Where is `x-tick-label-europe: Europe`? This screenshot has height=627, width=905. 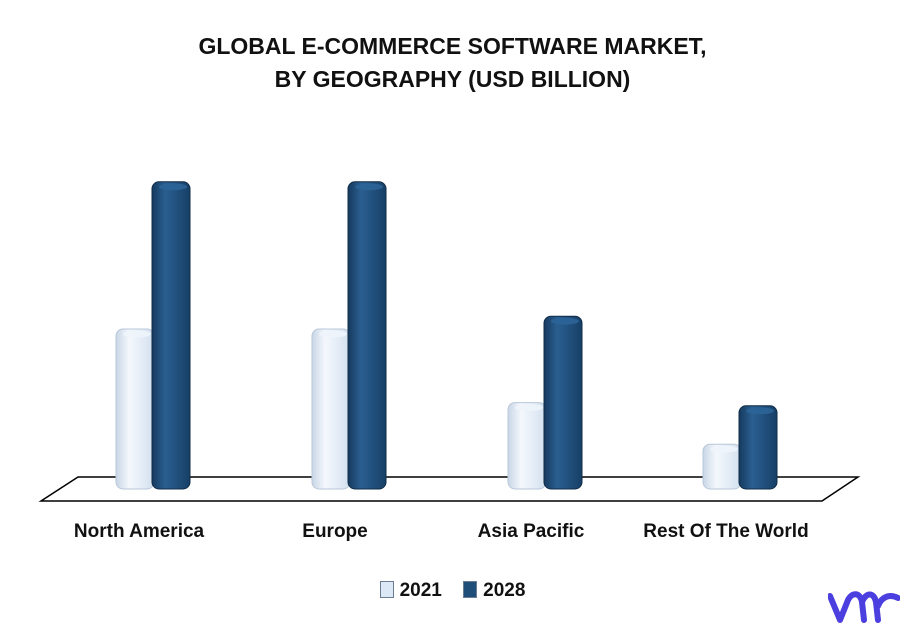 x-tick-label-europe: Europe is located at coordinates (334, 531).